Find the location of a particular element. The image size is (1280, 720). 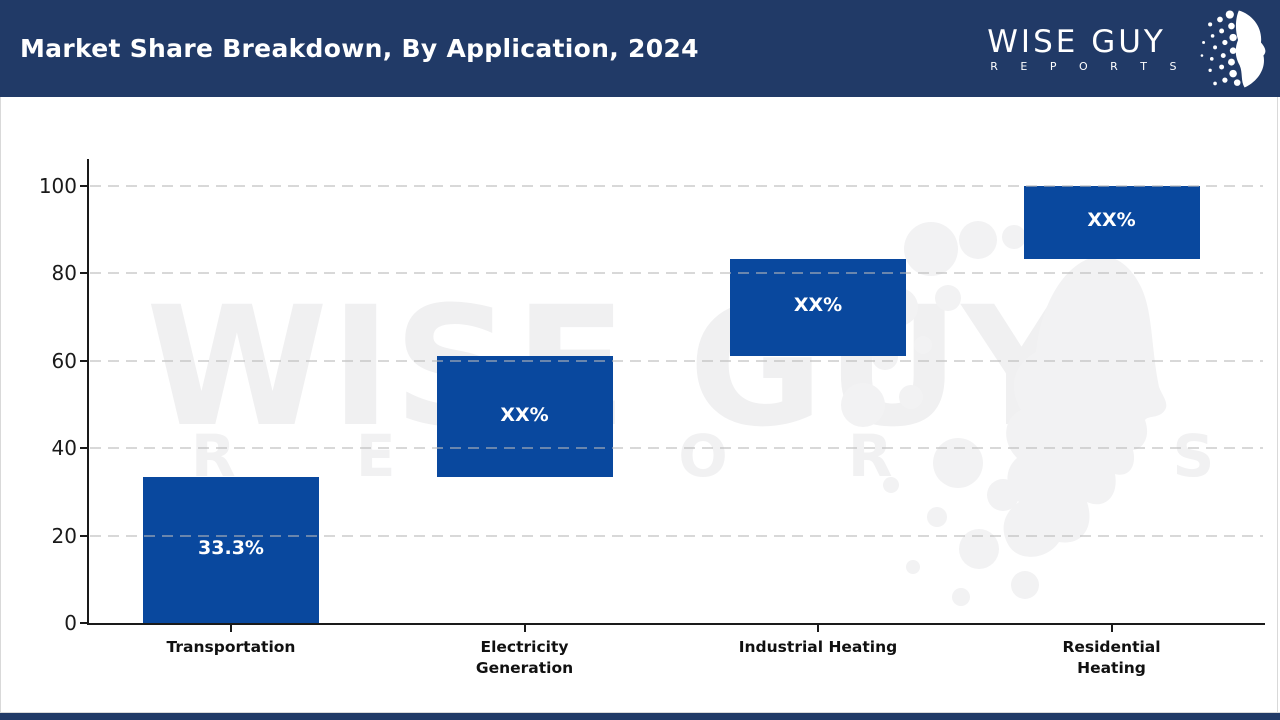

logo-subtitle: R E P O R T S is located at coordinates (1088, 66).